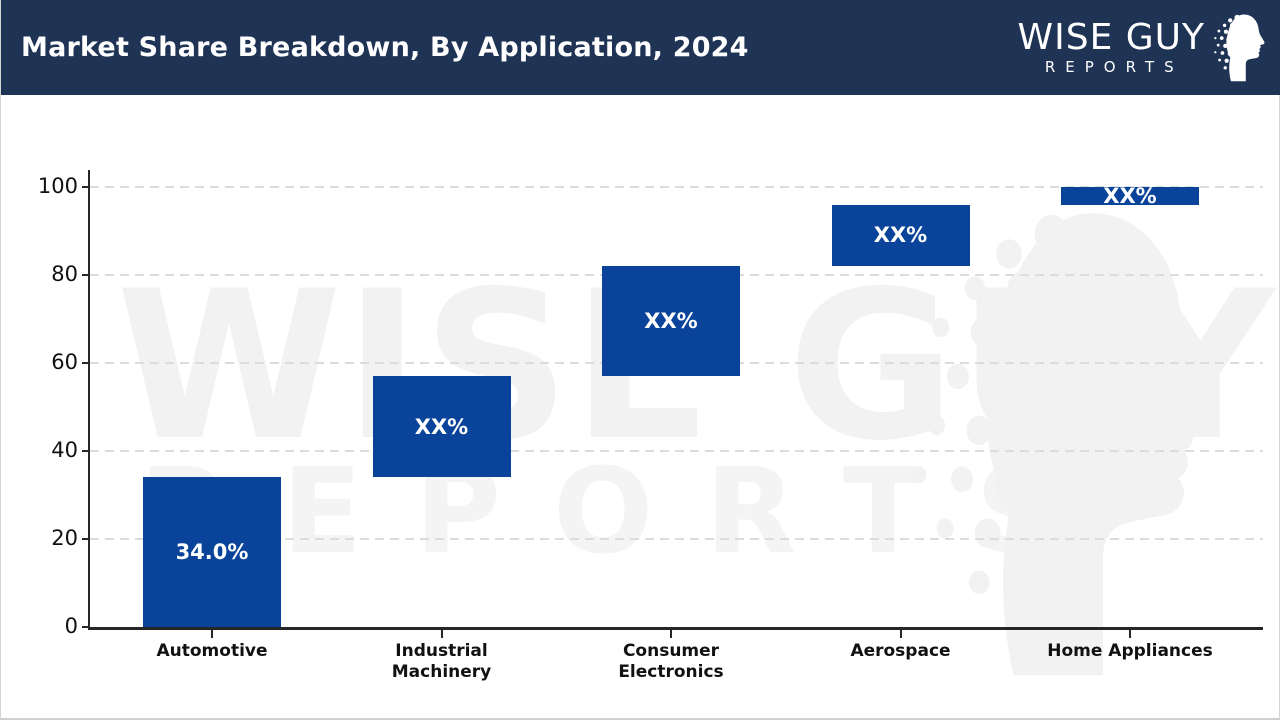 This screenshot has width=1280, height=720. What do you see at coordinates (212, 651) in the screenshot?
I see `category-label: Automotive` at bounding box center [212, 651].